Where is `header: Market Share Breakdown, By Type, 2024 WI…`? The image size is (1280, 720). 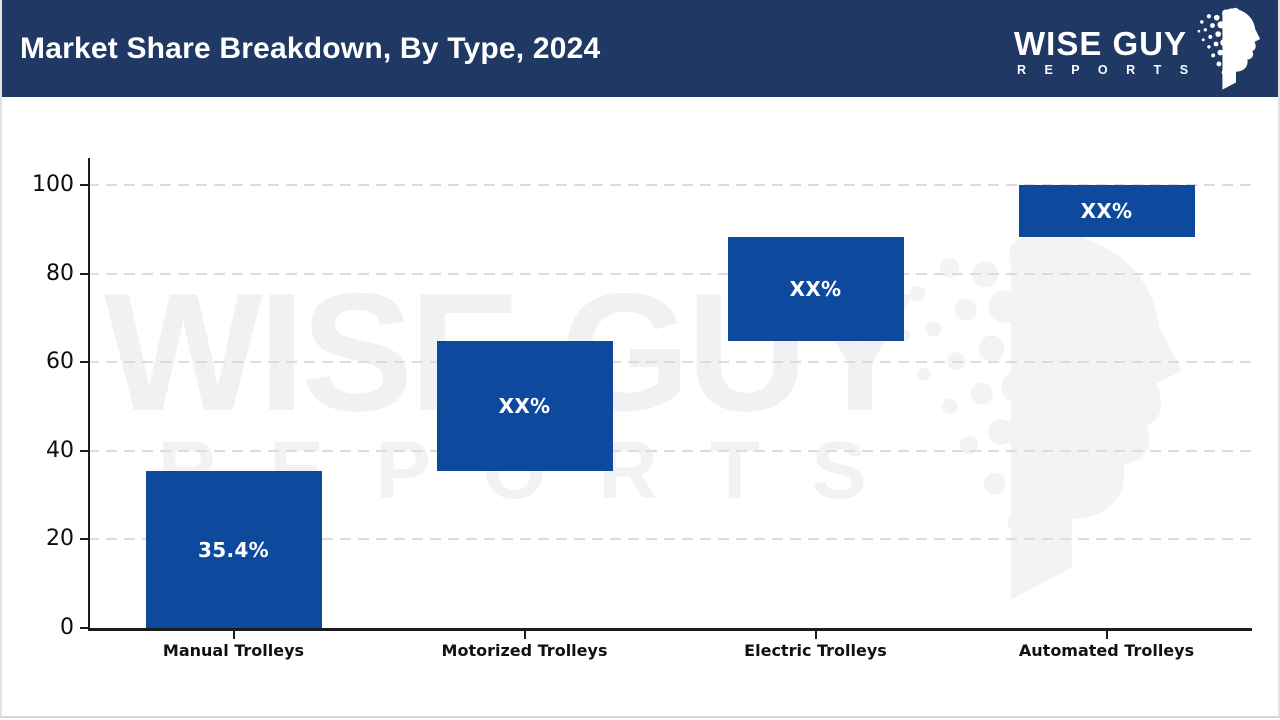 header: Market Share Breakdown, By Type, 2024 WI… is located at coordinates (640, 48).